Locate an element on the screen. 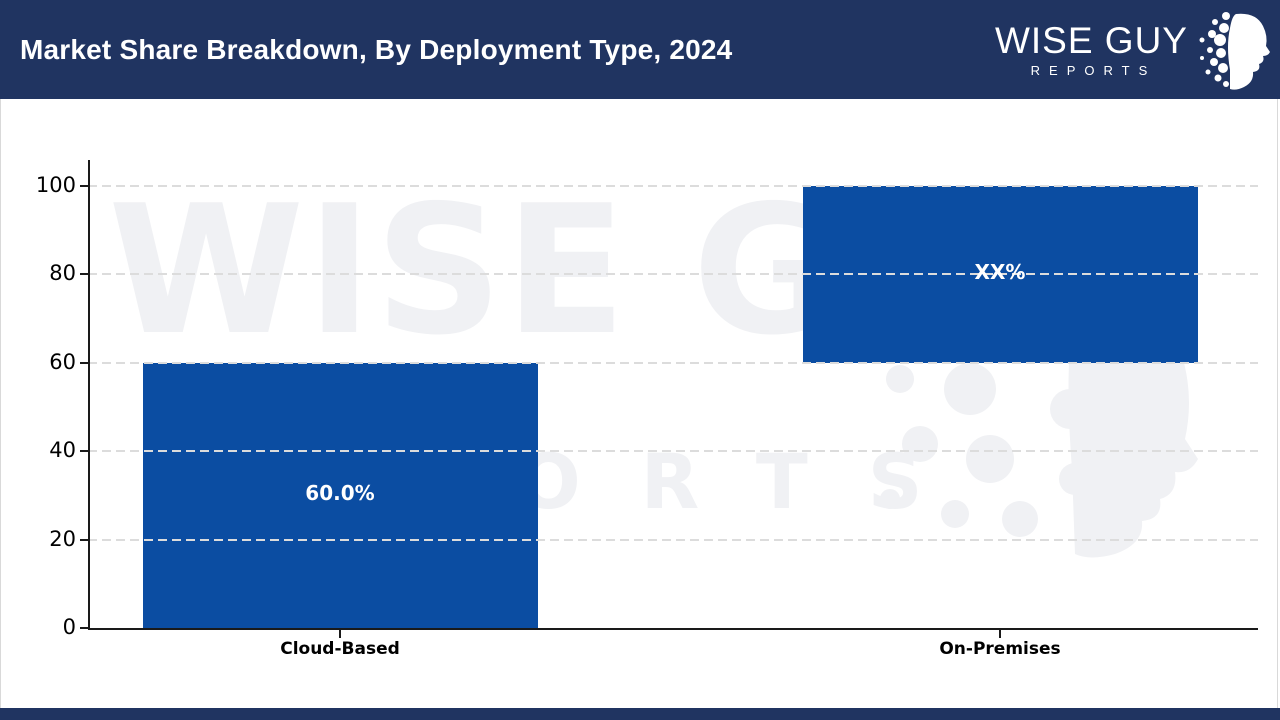 This screenshot has height=720, width=1280. bar-value-label: XX% is located at coordinates (1000, 272).